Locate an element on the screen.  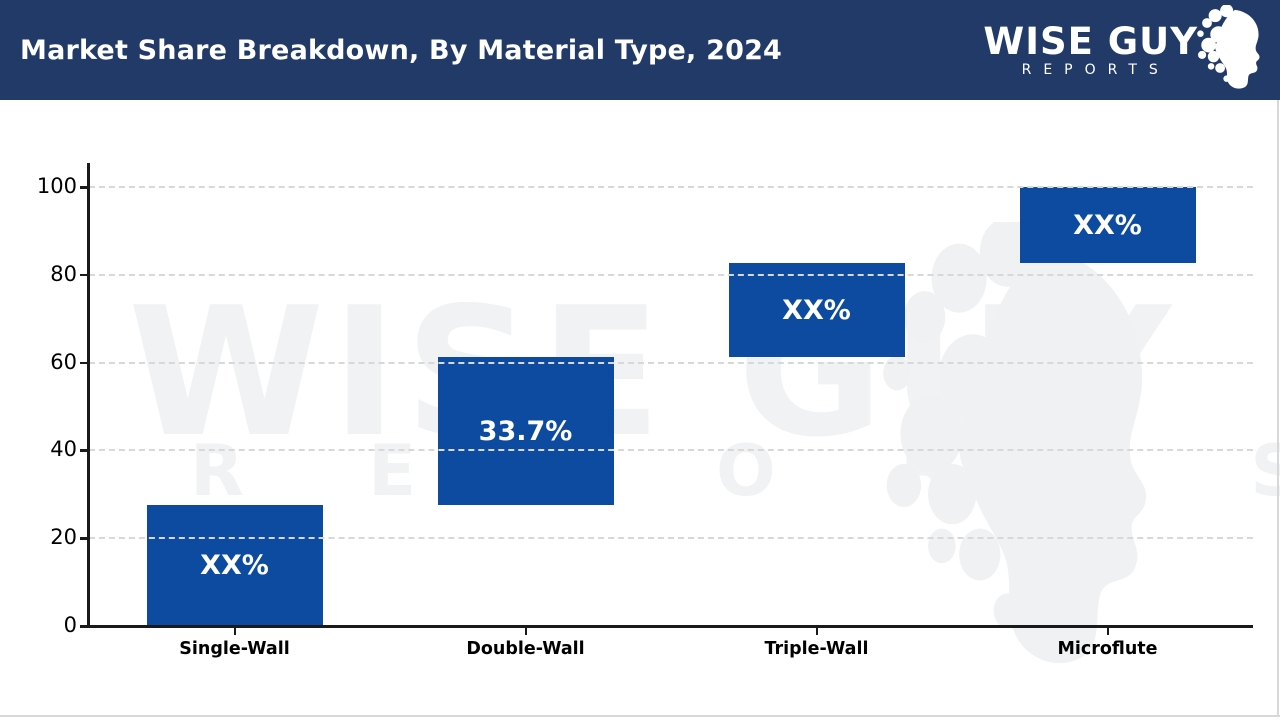
y-axis-tick-label: 80 is located at coordinates (63, 273).